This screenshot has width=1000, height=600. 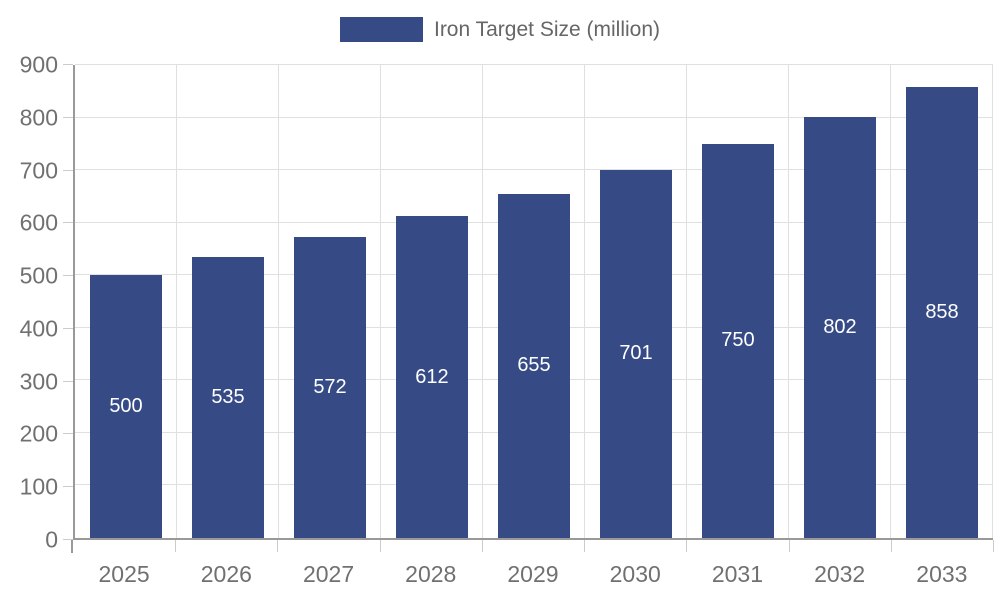 I want to click on bar-value-label: 535, so click(x=228, y=396).